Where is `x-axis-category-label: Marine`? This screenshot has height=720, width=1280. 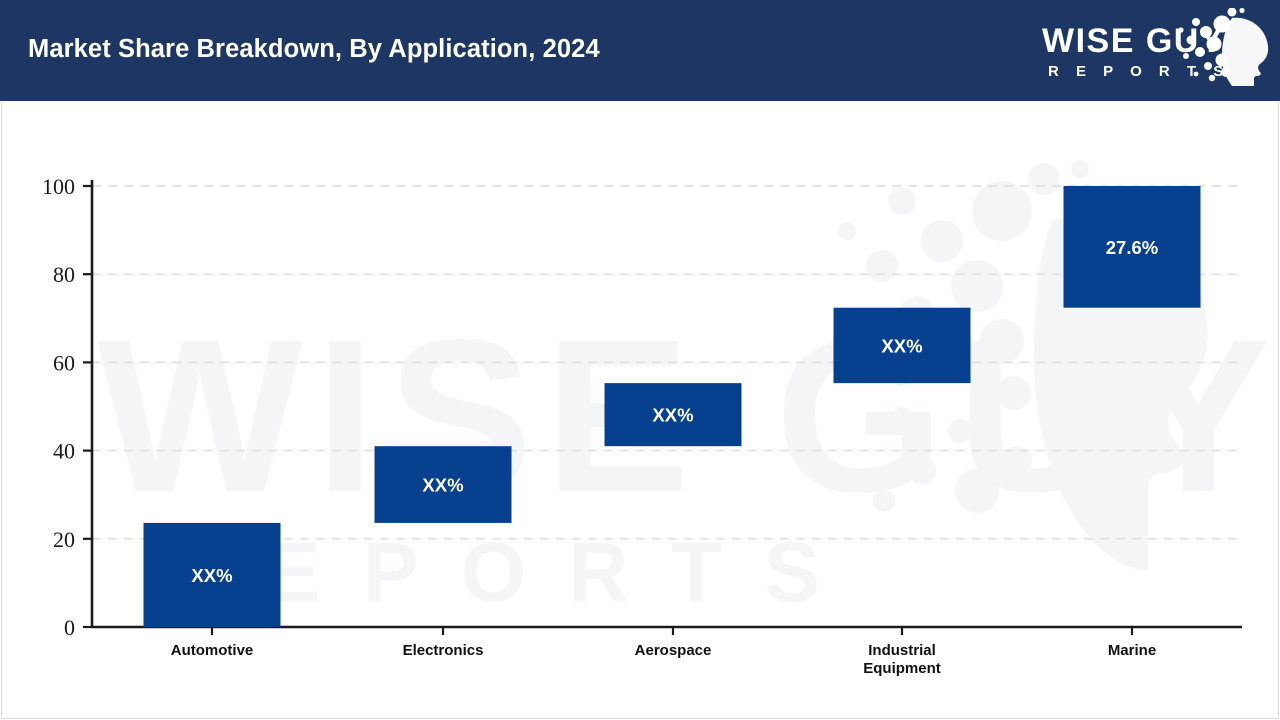
x-axis-category-label: Marine is located at coordinates (1132, 650).